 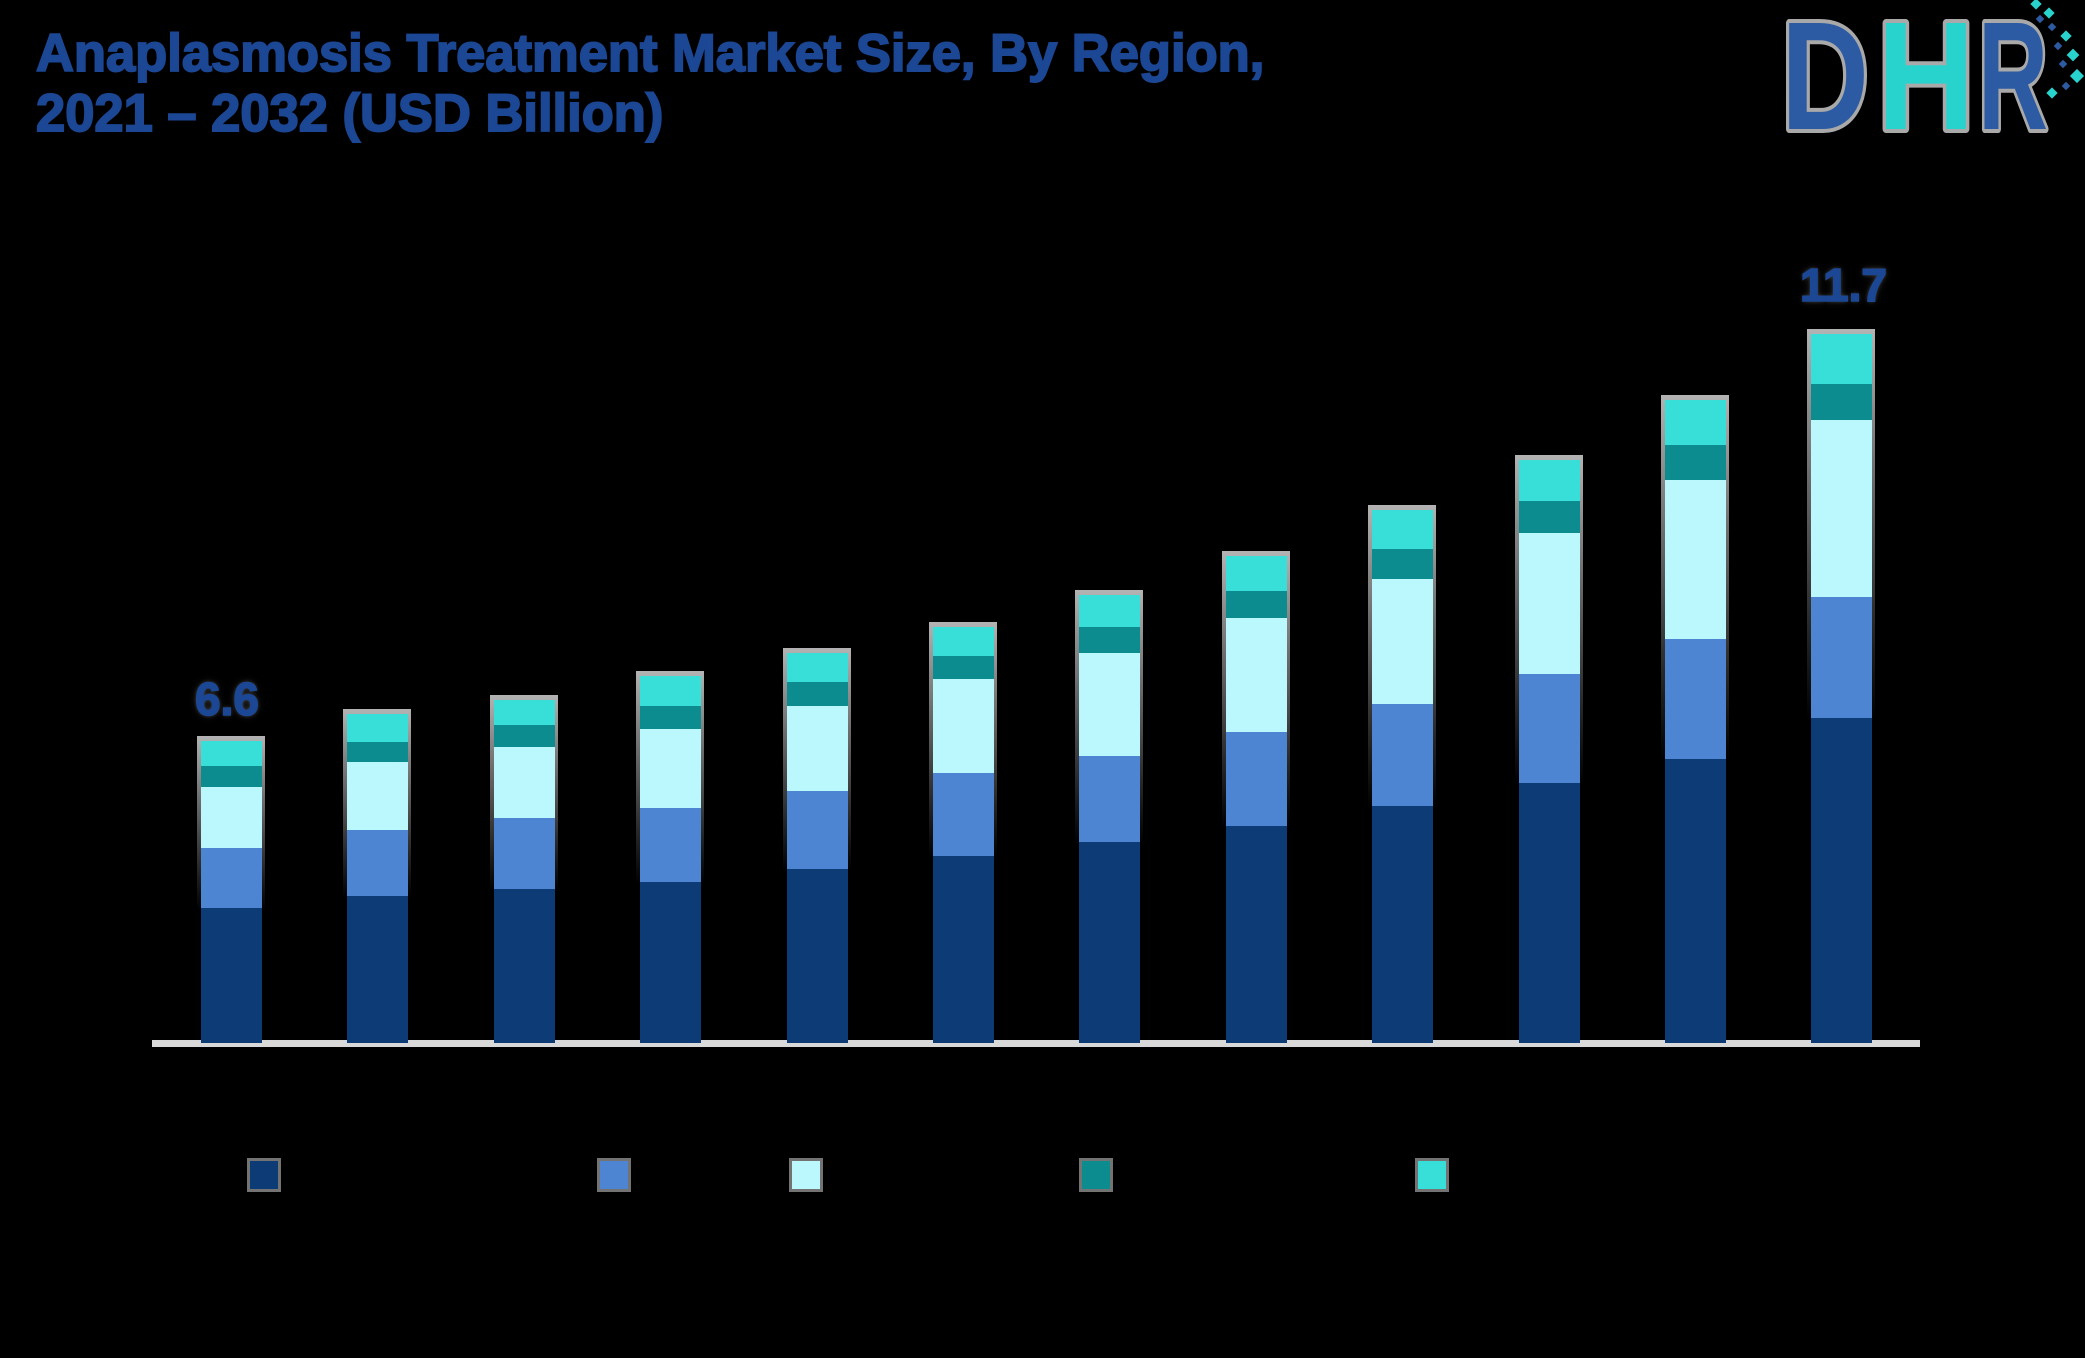 What do you see at coordinates (2013, 80) in the screenshot?
I see `svg-text: R` at bounding box center [2013, 80].